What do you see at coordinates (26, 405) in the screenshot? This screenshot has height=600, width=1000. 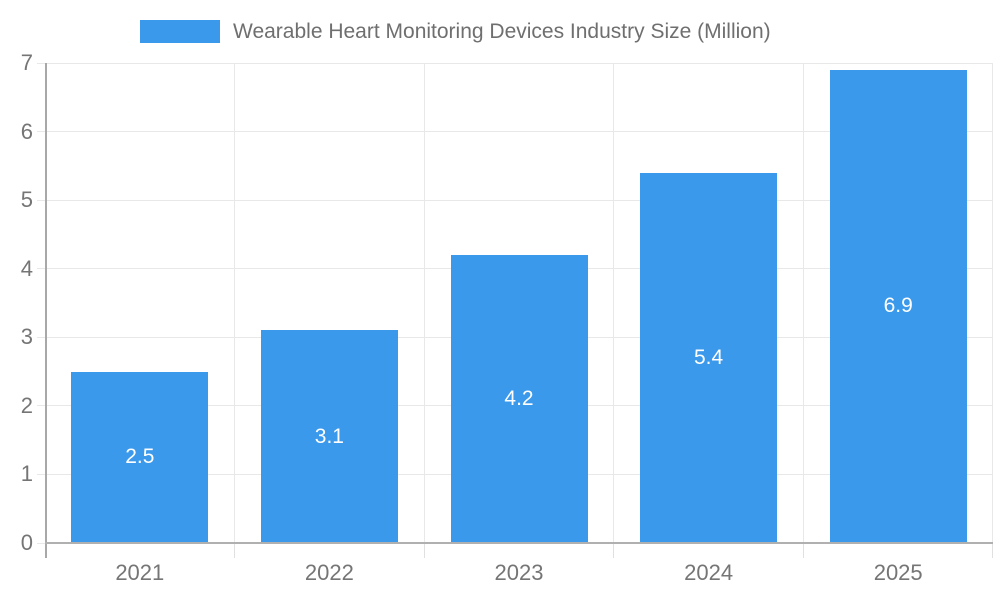 I see `y-tick-label: 2` at bounding box center [26, 405].